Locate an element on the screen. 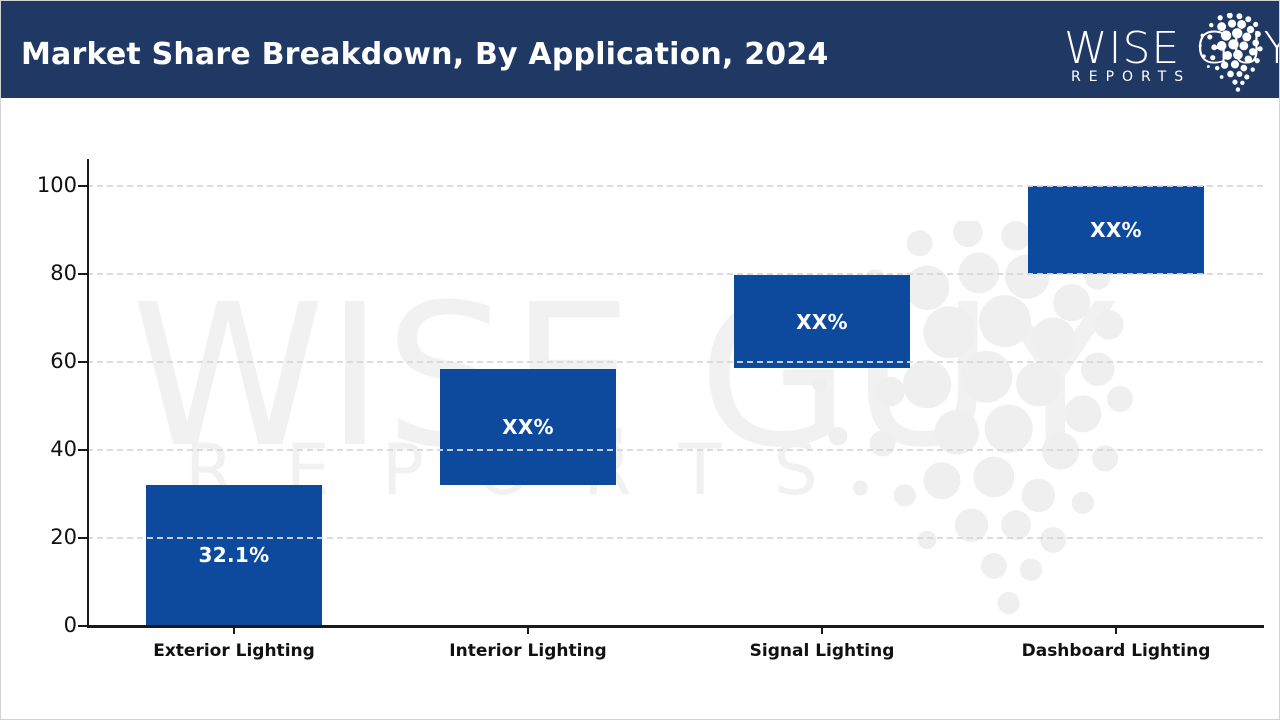  x-category-label-dashboard-lighting: Dashboard Lighting is located at coordinates (1116, 651).